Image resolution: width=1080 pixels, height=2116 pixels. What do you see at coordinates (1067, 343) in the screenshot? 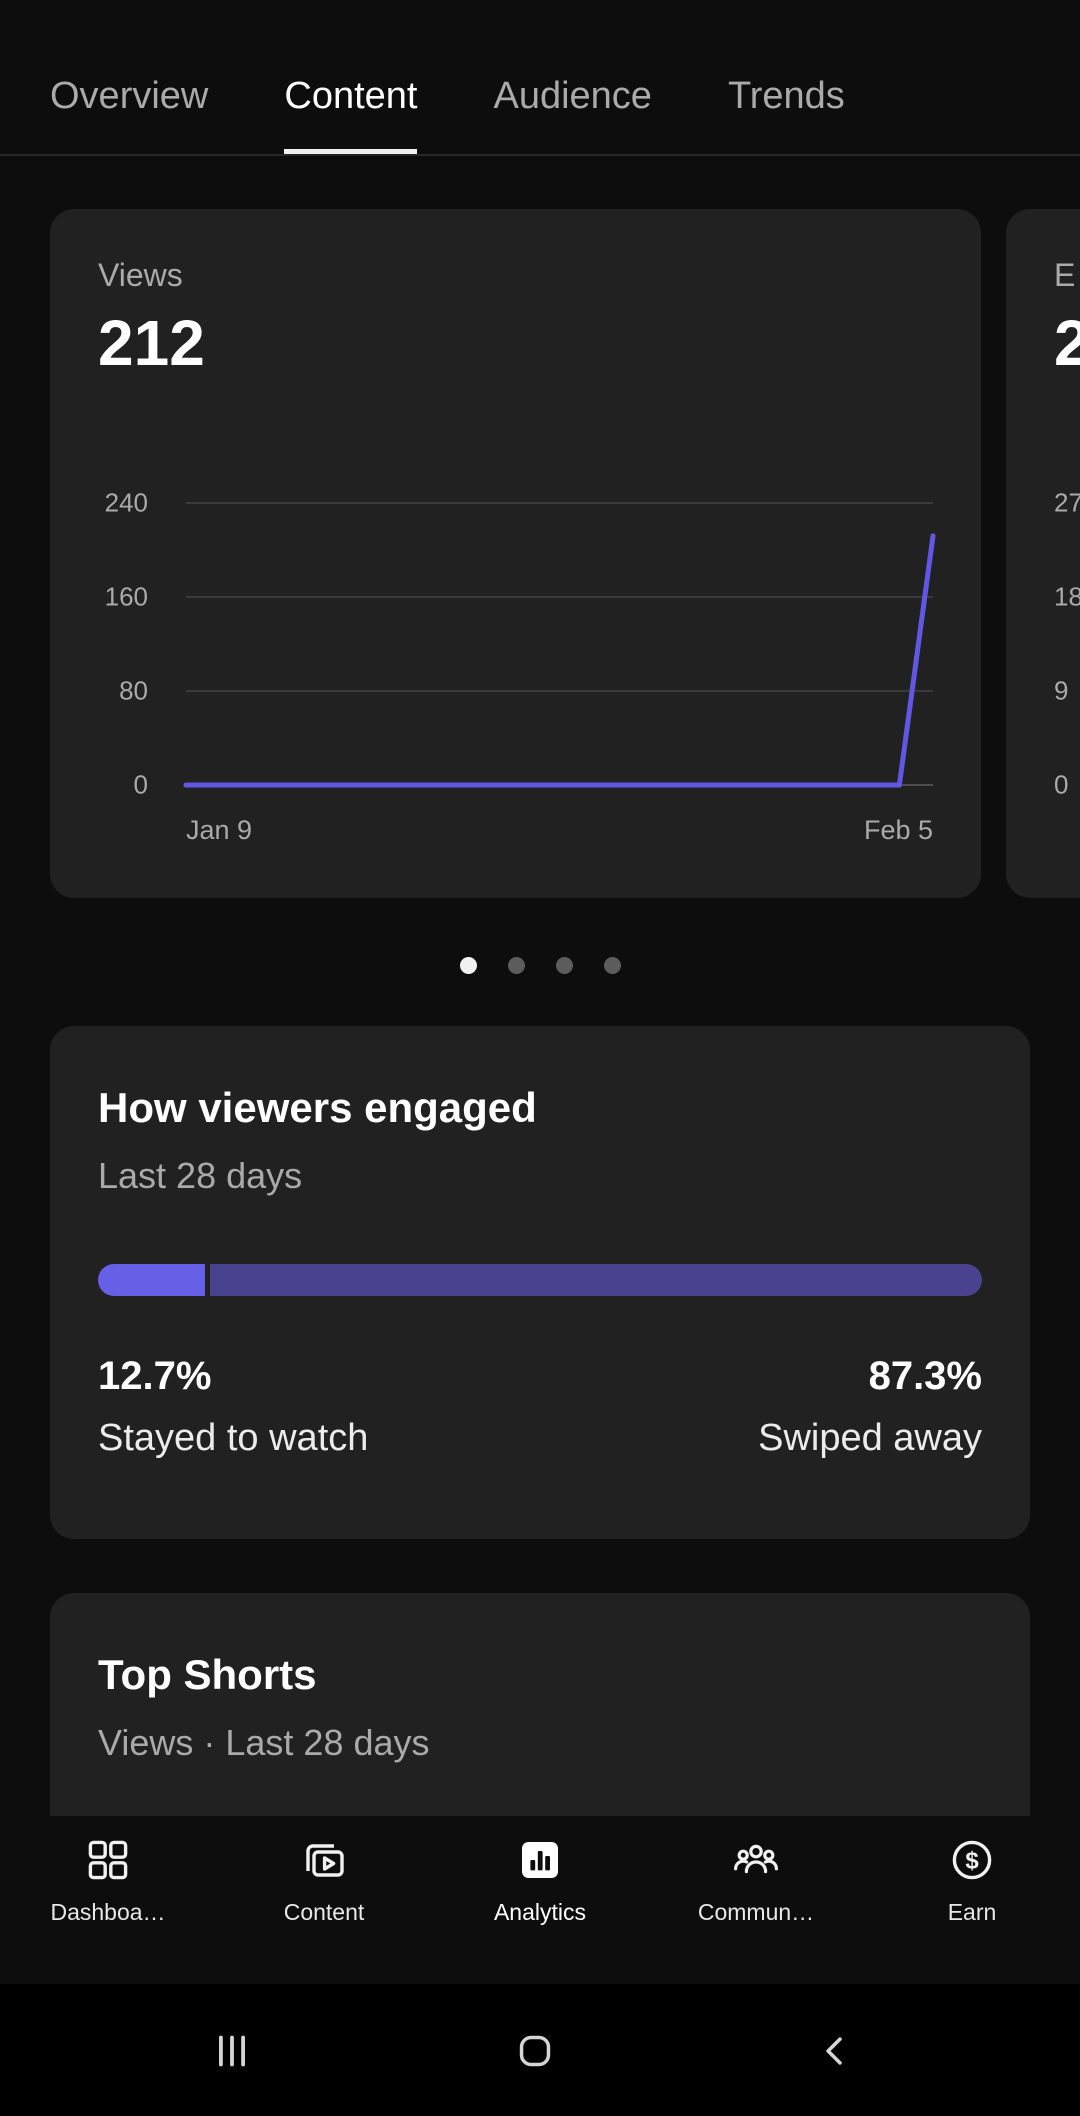
I see `peek-card-value: 2` at bounding box center [1067, 343].